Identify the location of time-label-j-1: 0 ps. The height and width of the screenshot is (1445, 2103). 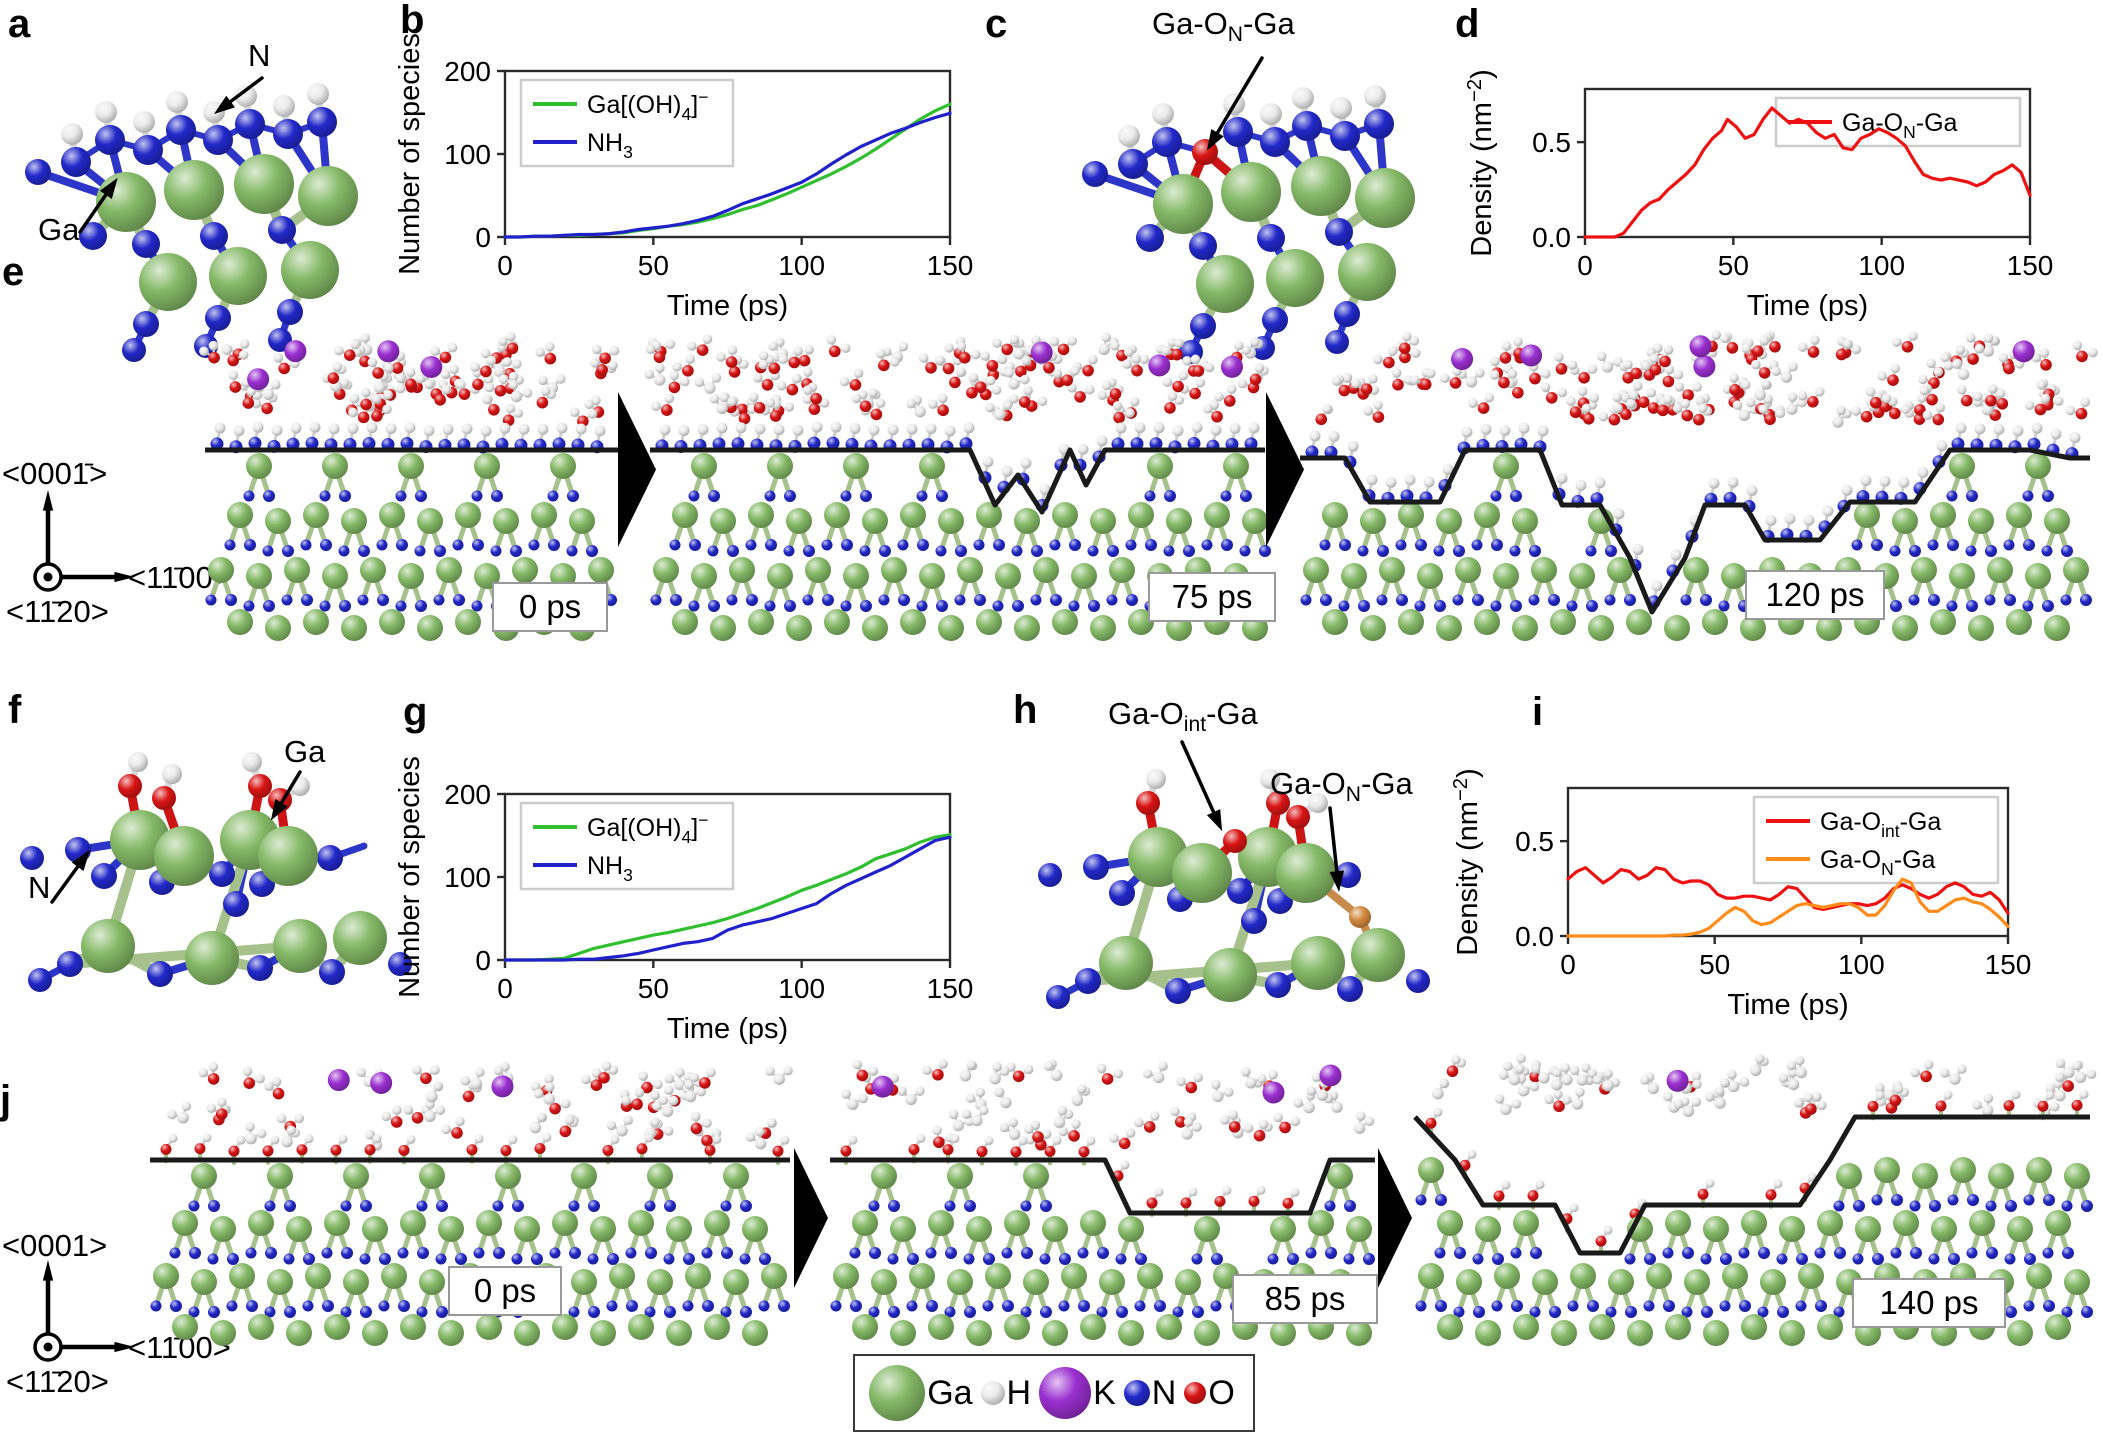
(505, 1291).